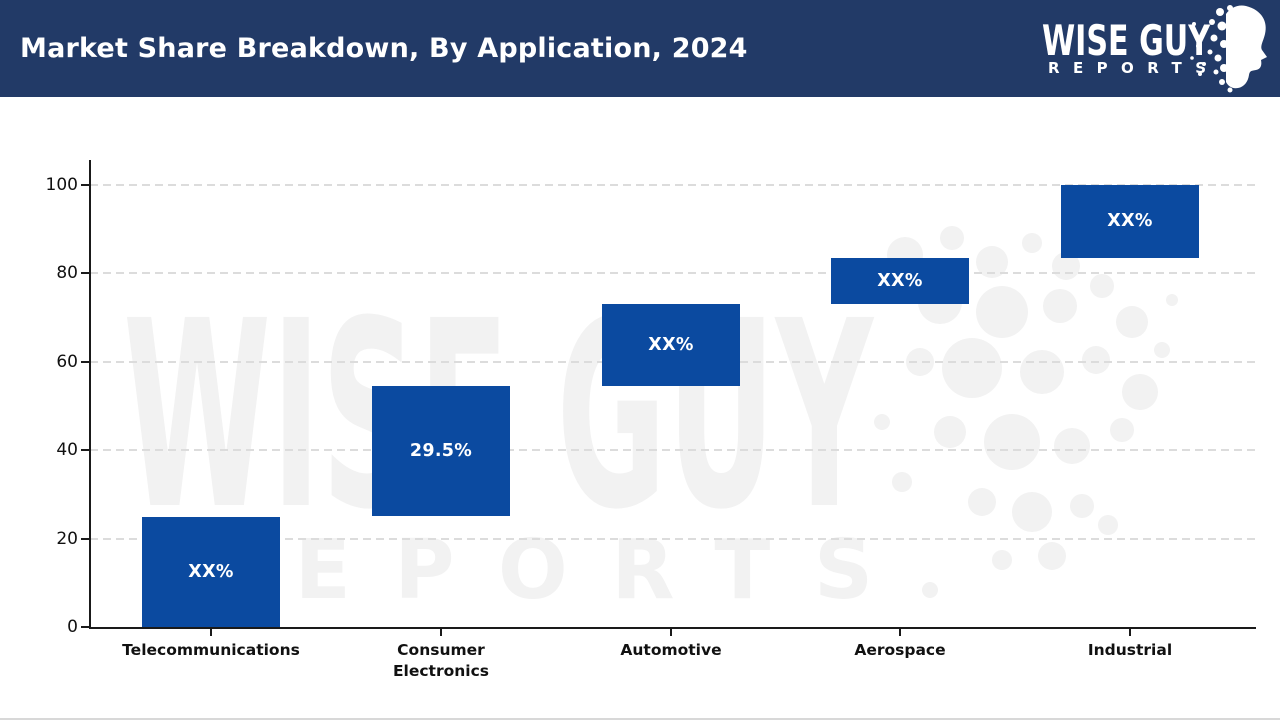 Image resolution: width=1280 pixels, height=720 pixels. What do you see at coordinates (672, 628) in the screenshot?
I see `x-axis` at bounding box center [672, 628].